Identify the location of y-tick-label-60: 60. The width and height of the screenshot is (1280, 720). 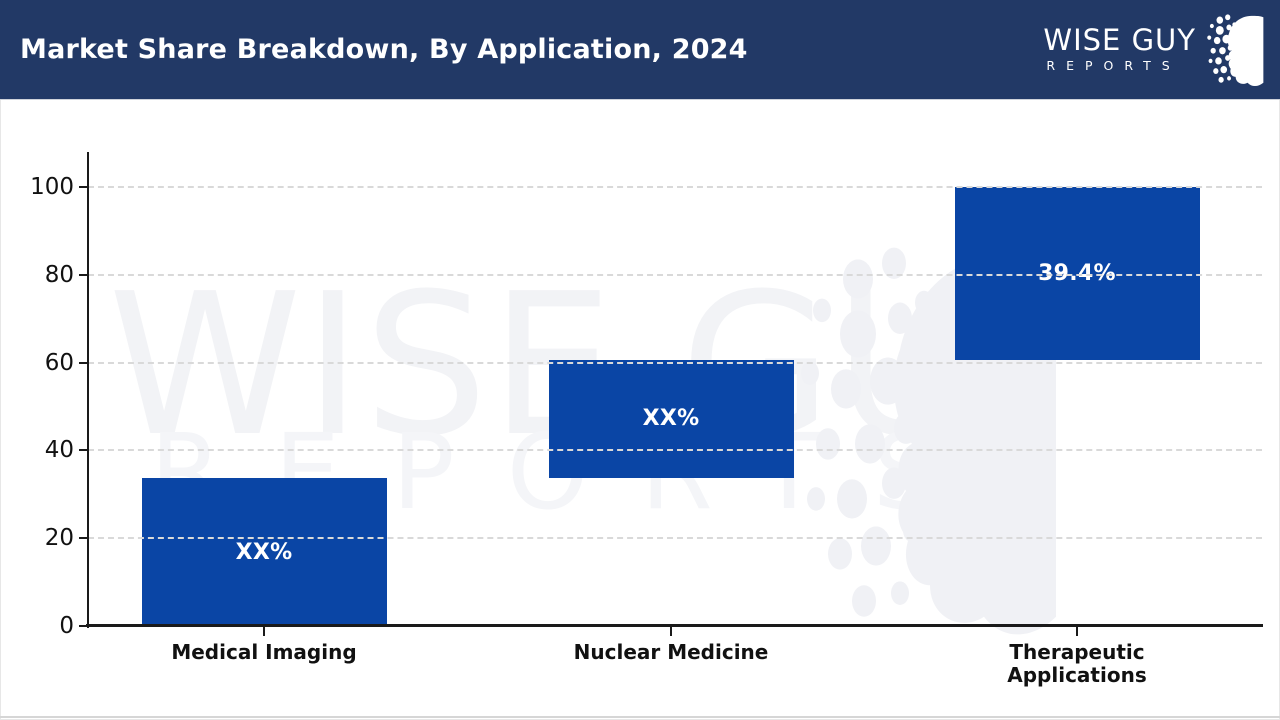
(59, 362).